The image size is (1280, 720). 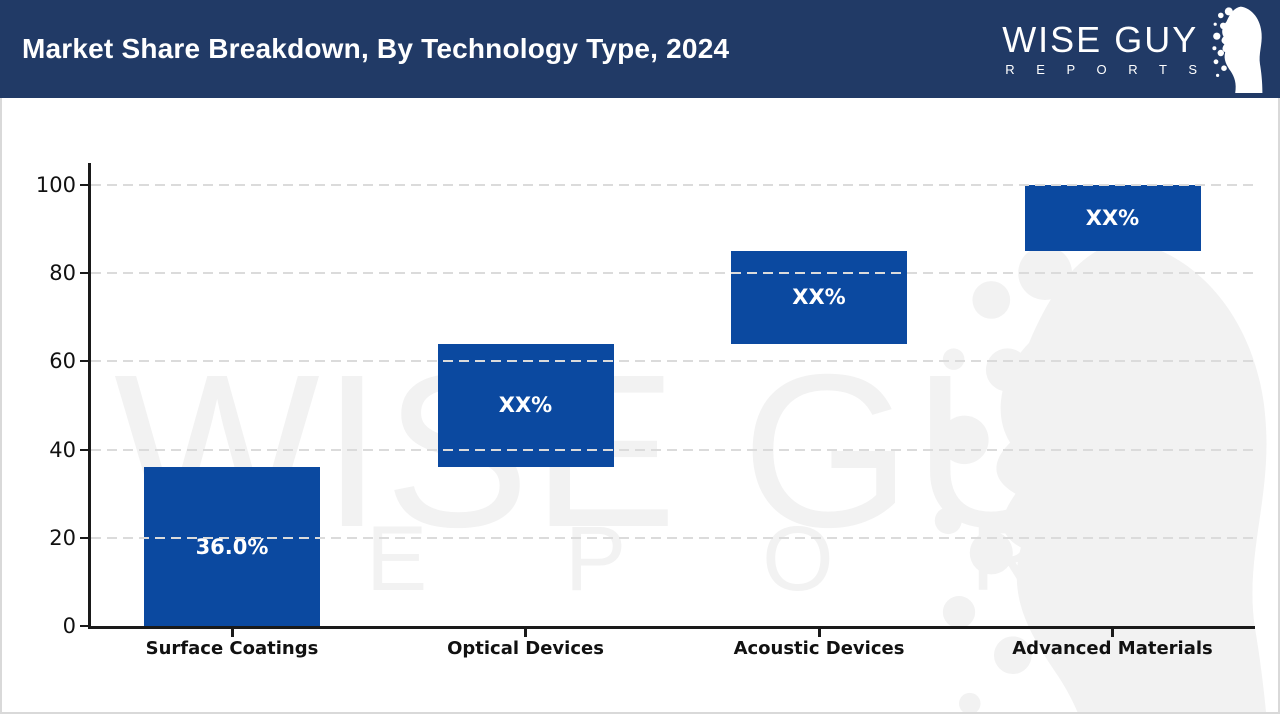 What do you see at coordinates (1100, 40) in the screenshot?
I see `logo-wordmark: WISE GUY` at bounding box center [1100, 40].